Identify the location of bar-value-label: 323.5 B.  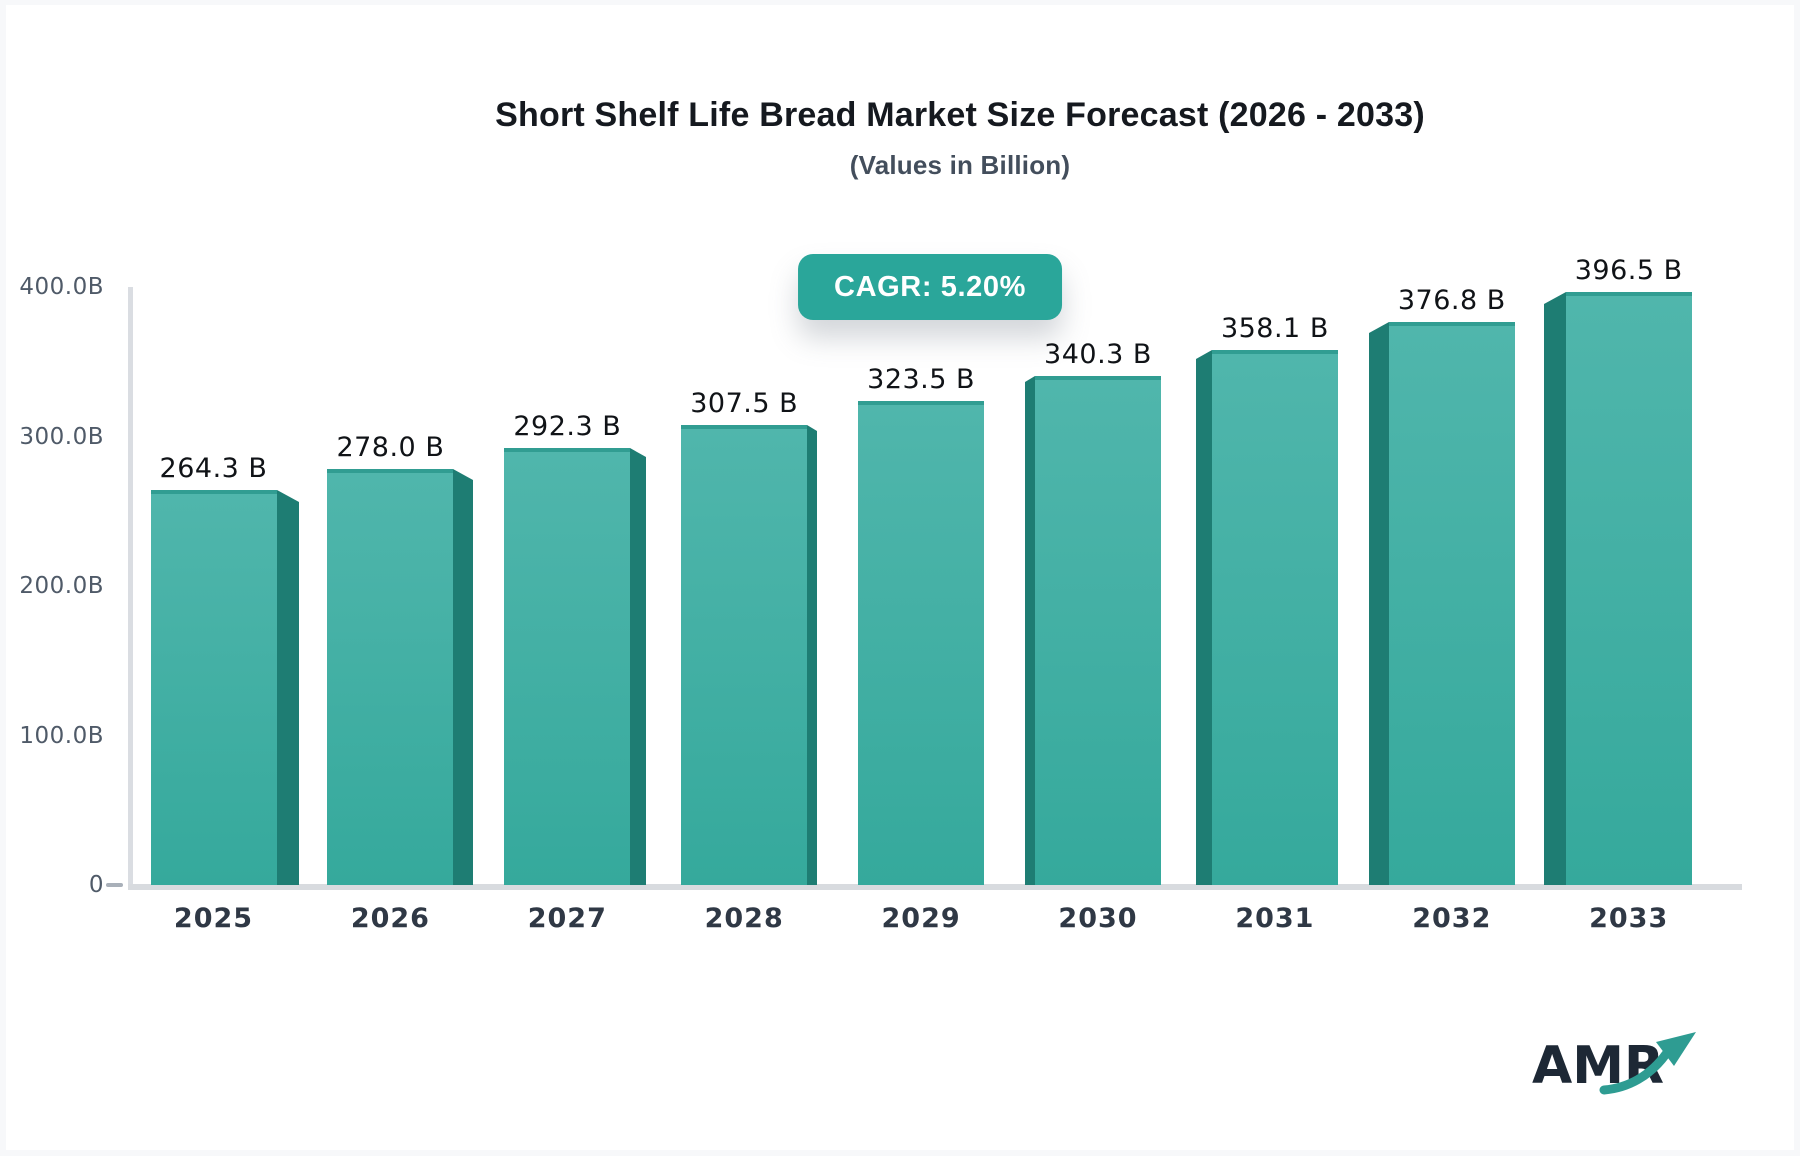
(921, 379).